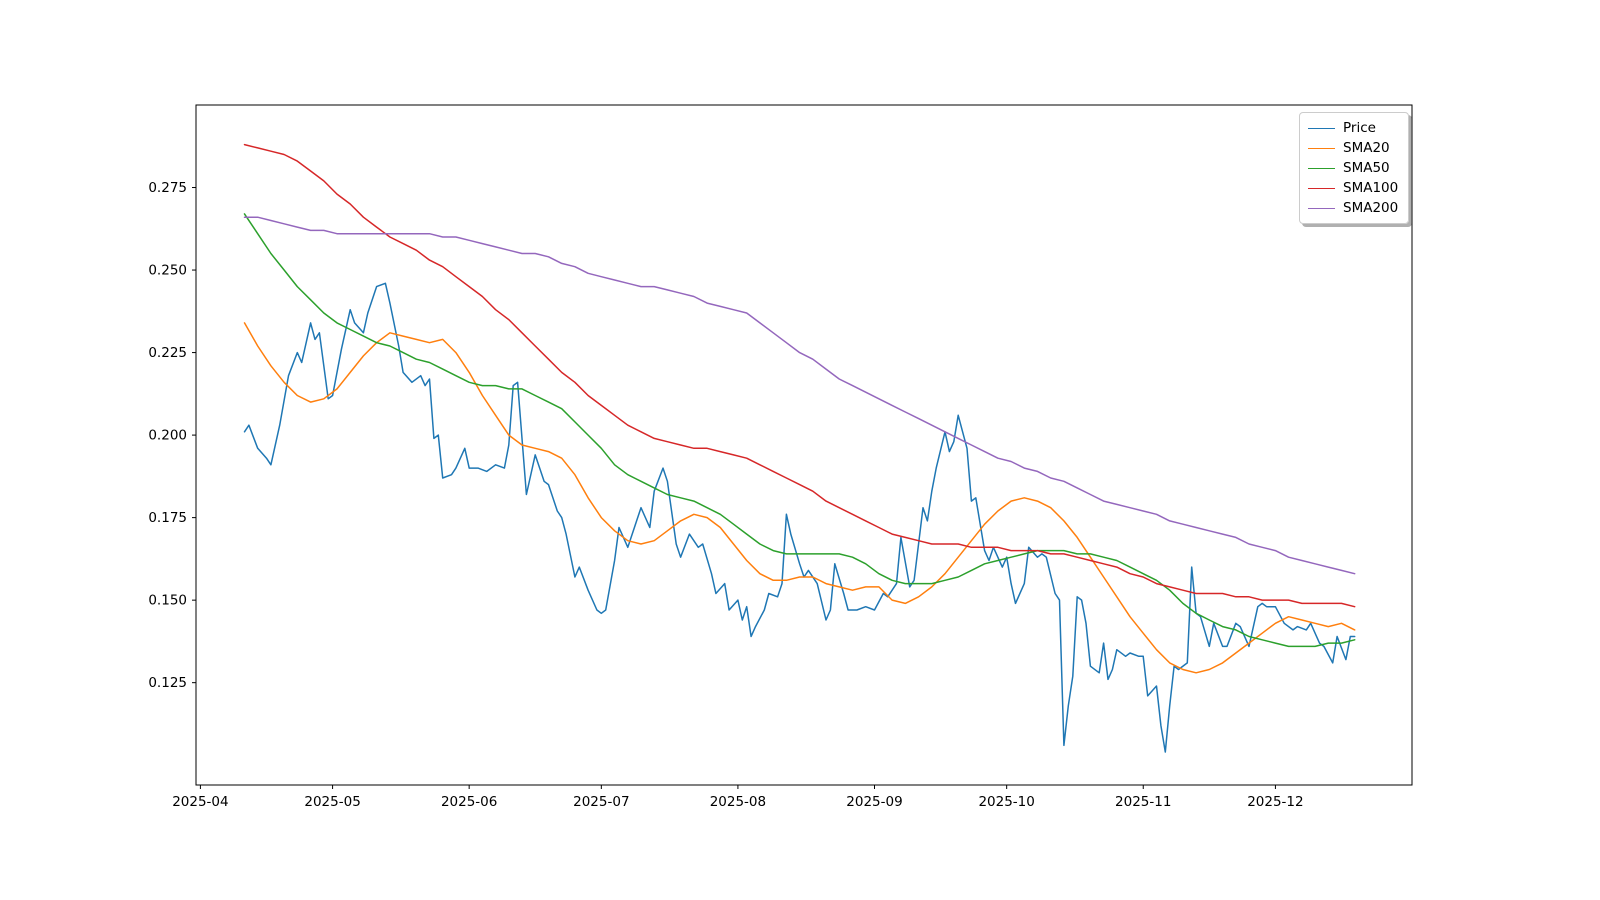 This screenshot has width=1600, height=900. I want to click on legend-item-price: Price, so click(1353, 128).